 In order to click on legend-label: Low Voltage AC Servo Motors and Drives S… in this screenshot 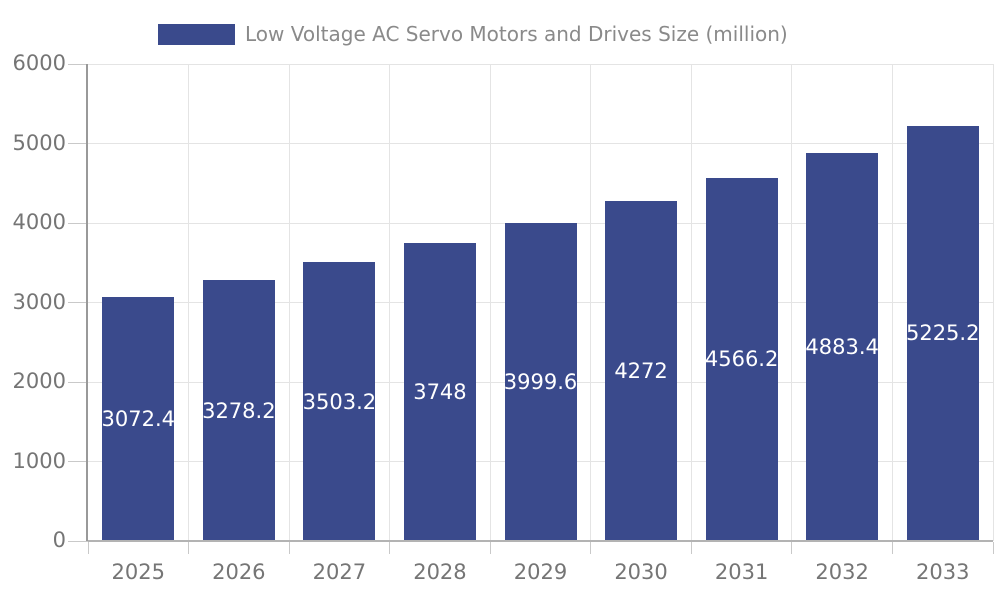, I will do `click(516, 34)`.